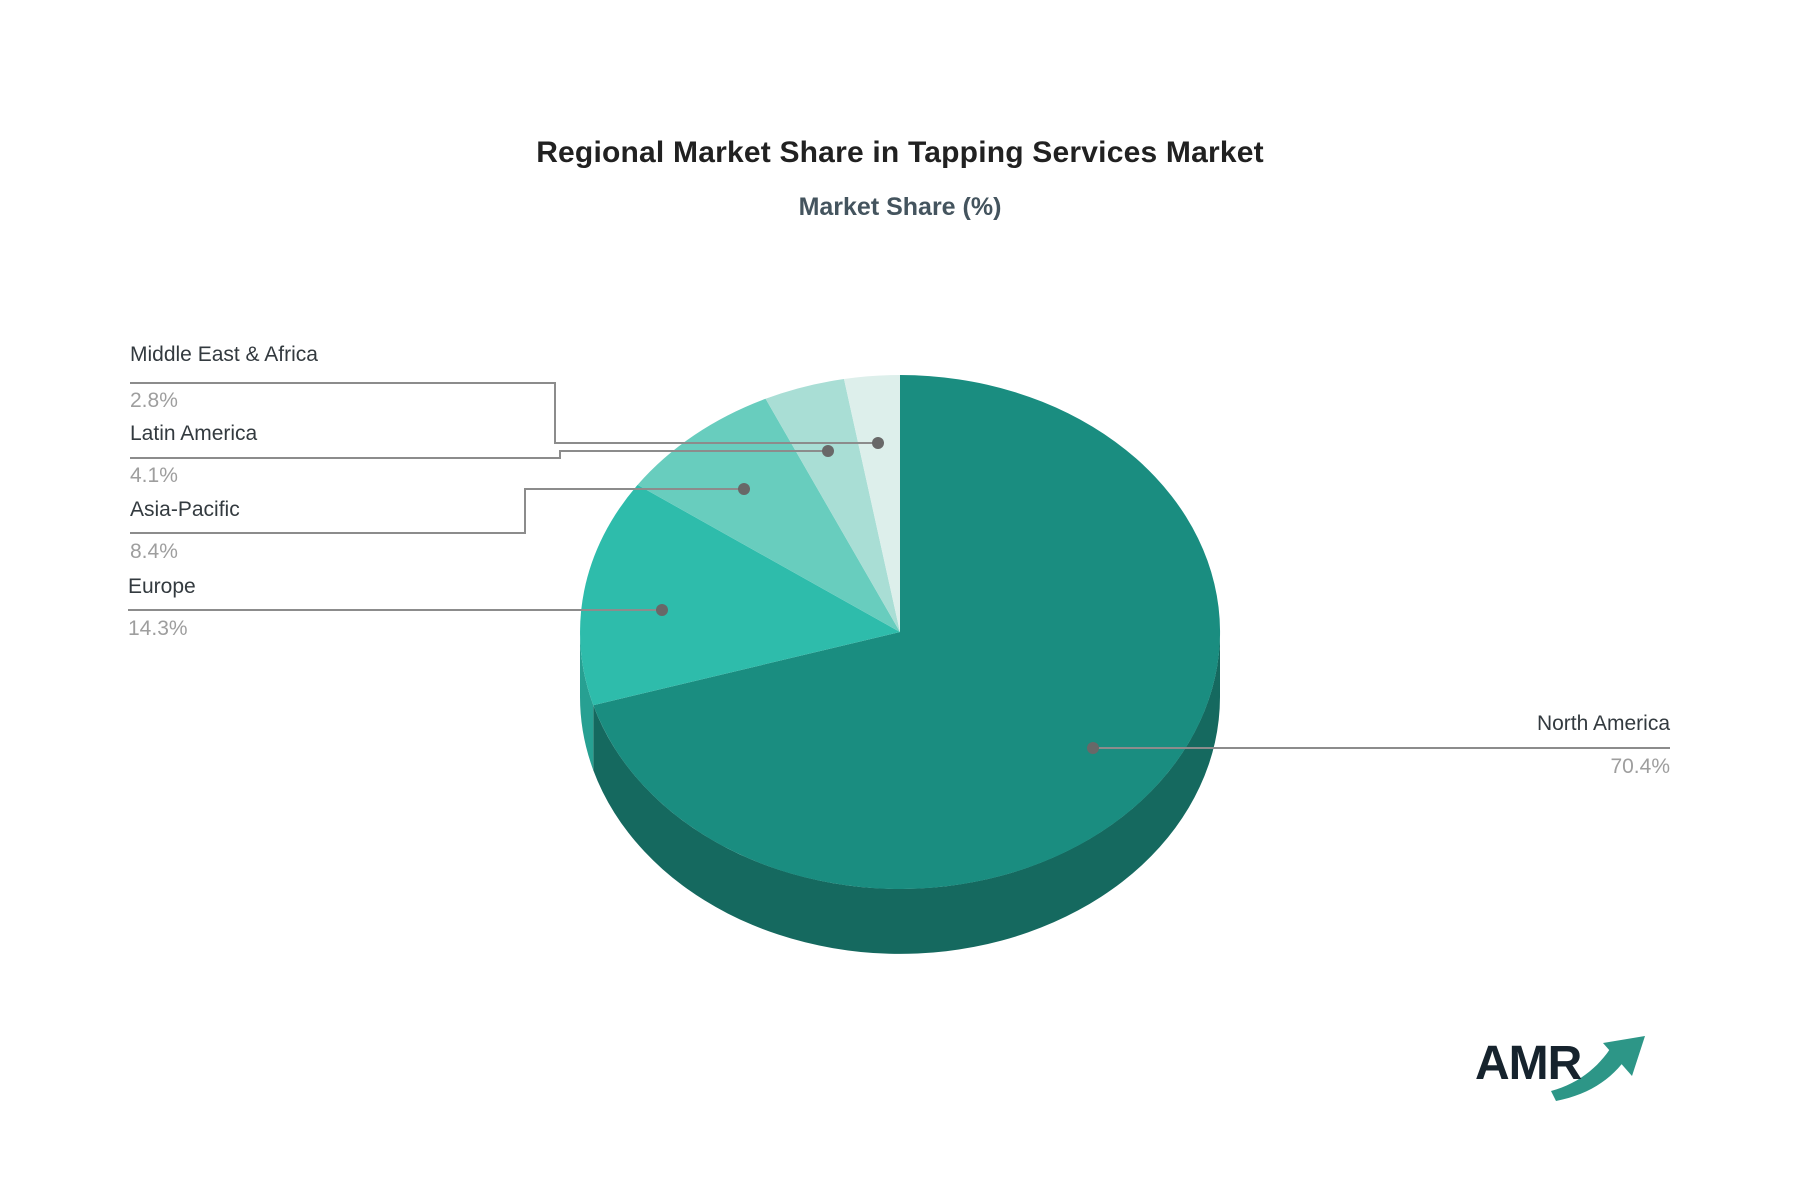  Describe the element at coordinates (768, 515) in the screenshot. I see `pie-slice-asia-pacific` at that location.